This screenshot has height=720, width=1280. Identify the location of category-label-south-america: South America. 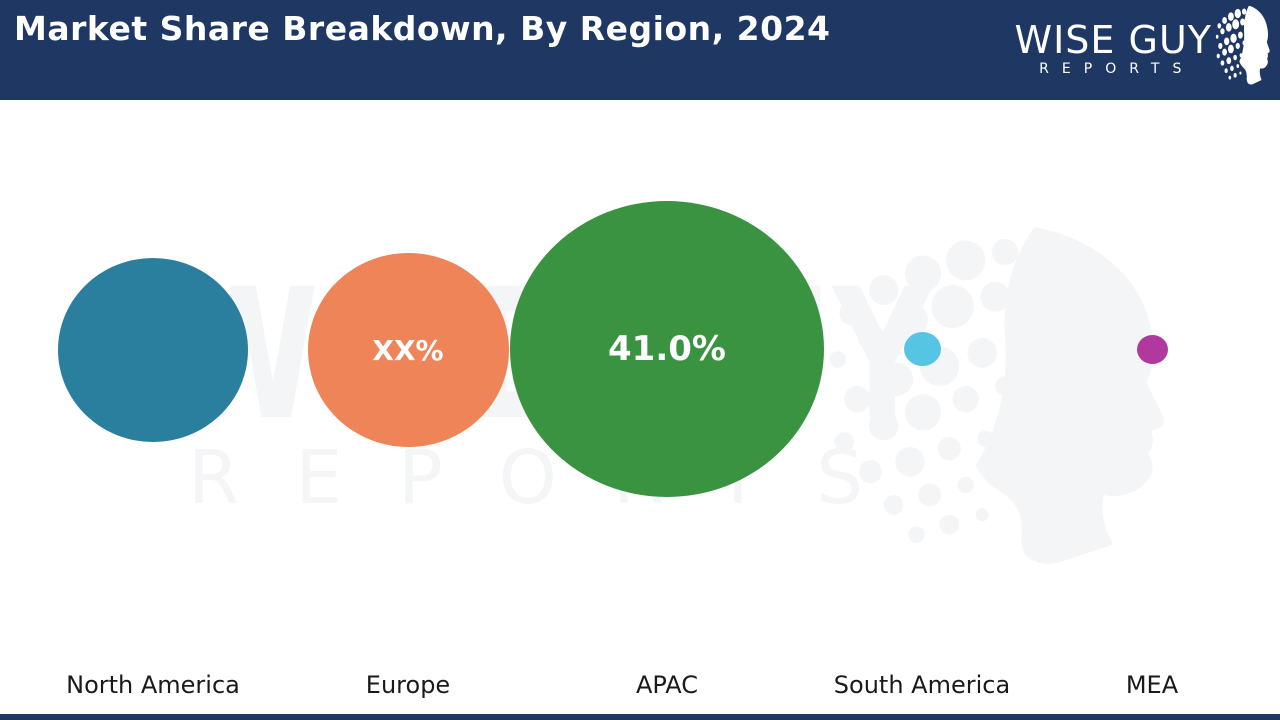
(922, 685).